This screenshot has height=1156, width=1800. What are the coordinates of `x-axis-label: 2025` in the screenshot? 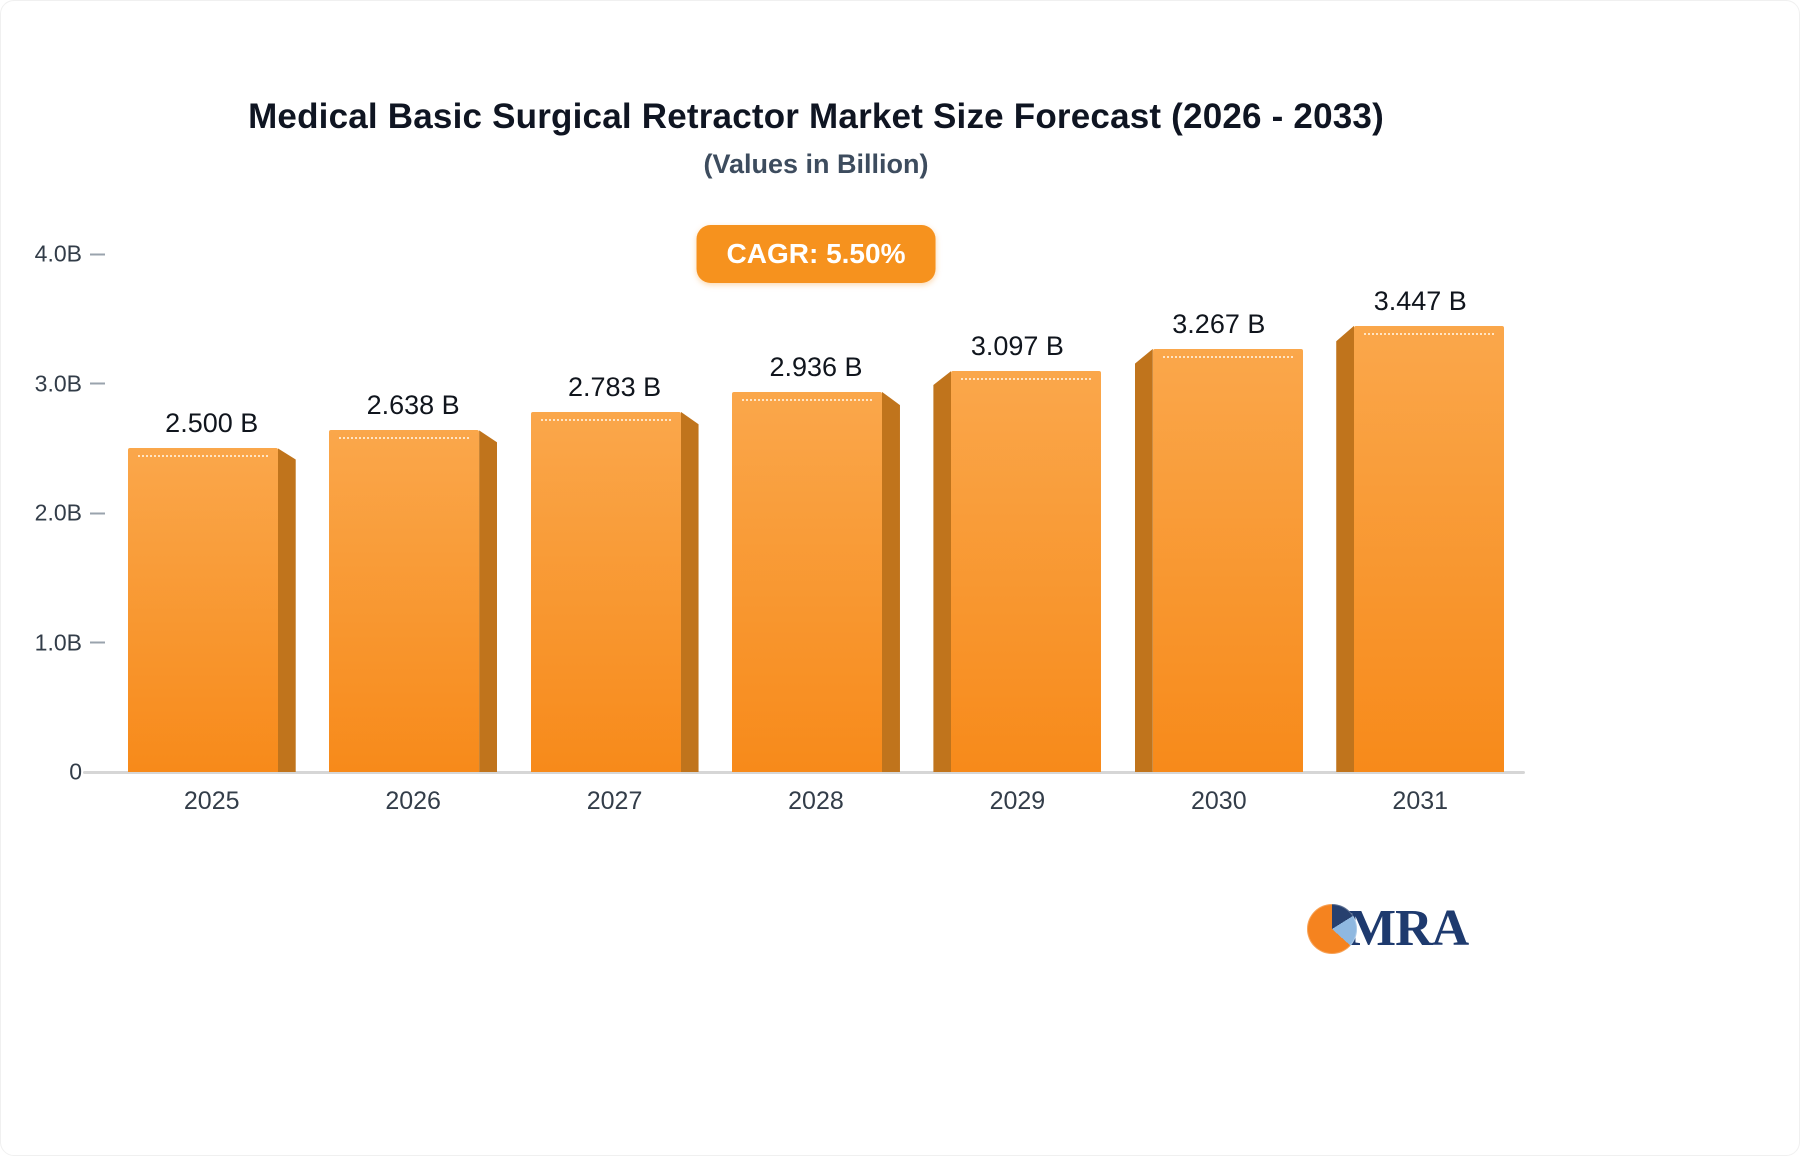 It's located at (211, 801).